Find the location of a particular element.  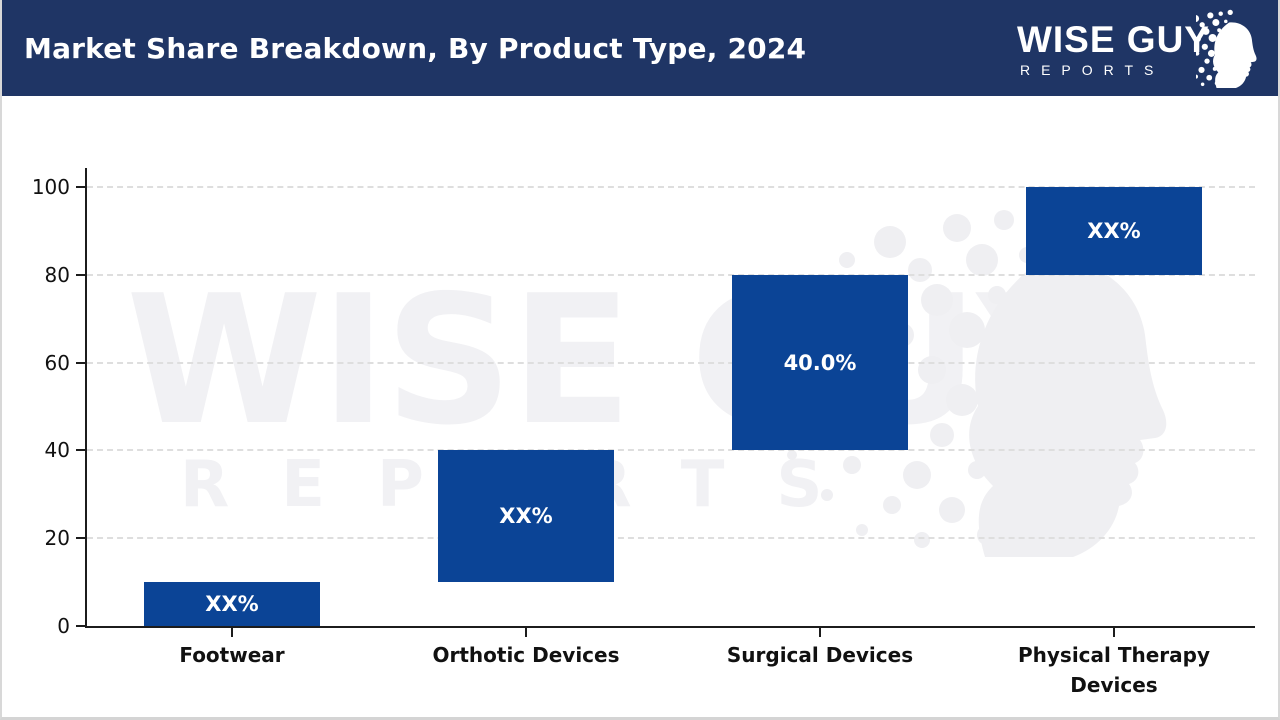

y-tick-label: 40 is located at coordinates (57, 450).